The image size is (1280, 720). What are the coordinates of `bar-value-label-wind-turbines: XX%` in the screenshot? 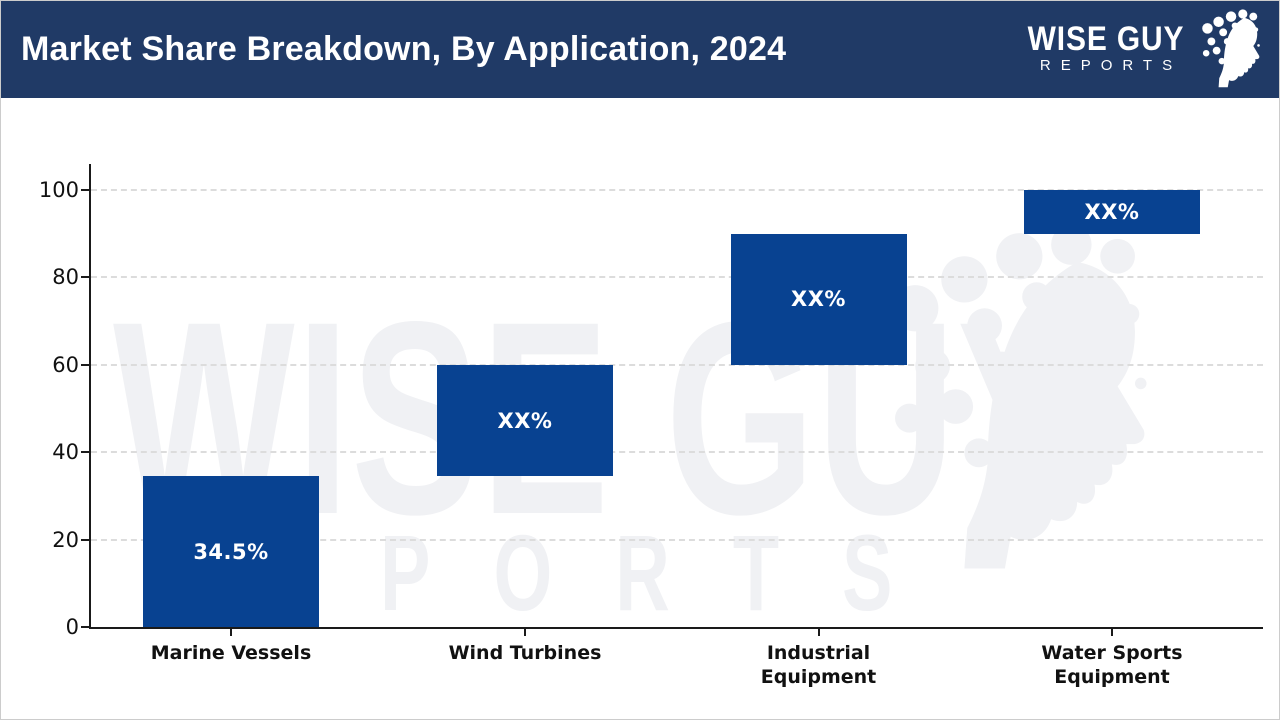 It's located at (525, 420).